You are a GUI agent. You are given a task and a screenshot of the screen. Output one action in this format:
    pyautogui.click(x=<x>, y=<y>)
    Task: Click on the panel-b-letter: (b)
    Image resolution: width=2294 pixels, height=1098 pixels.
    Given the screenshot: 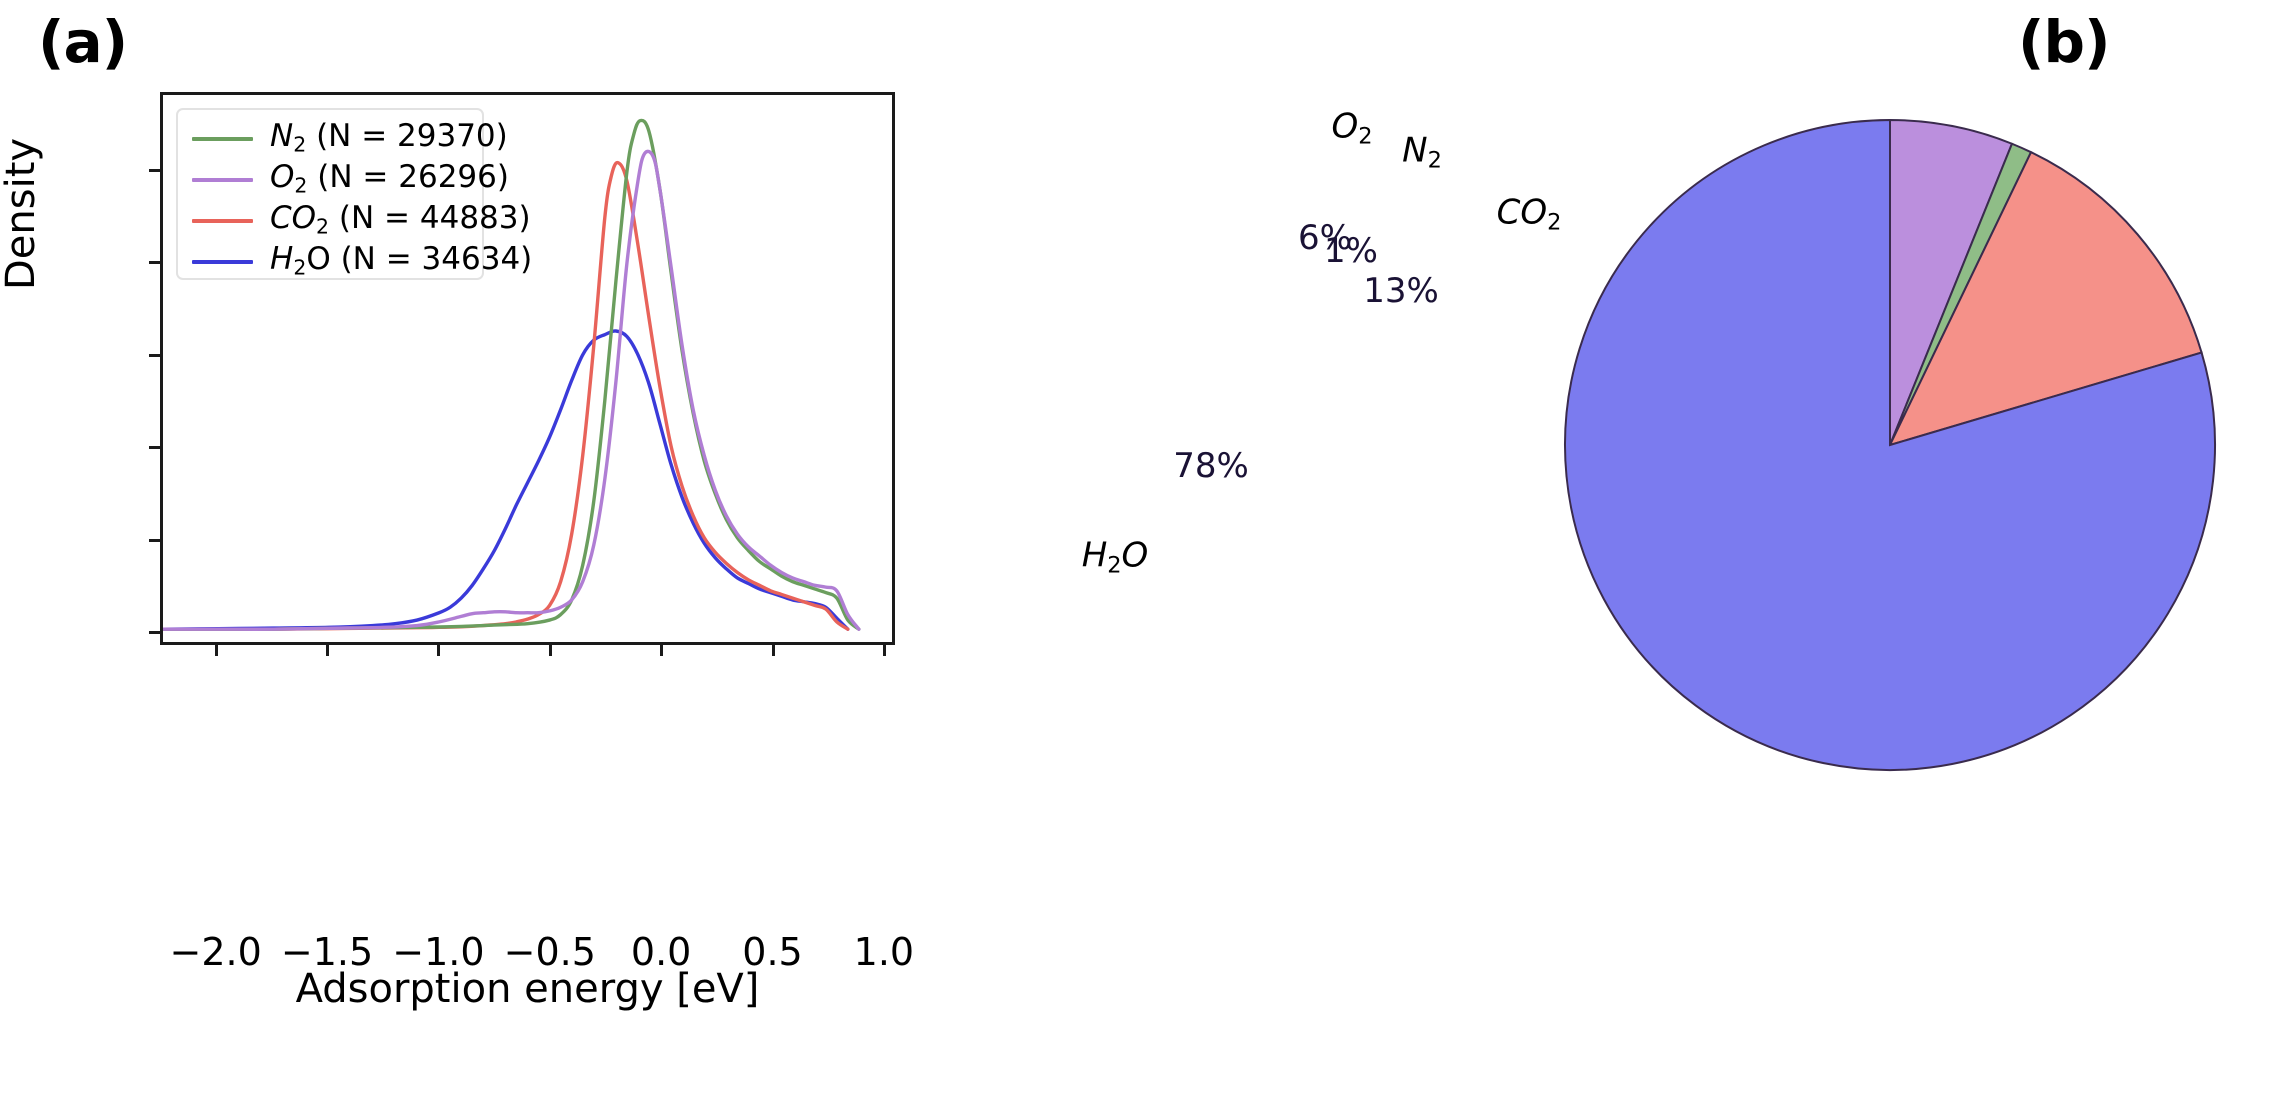 What is the action you would take?
    pyautogui.click(x=2064, y=42)
    